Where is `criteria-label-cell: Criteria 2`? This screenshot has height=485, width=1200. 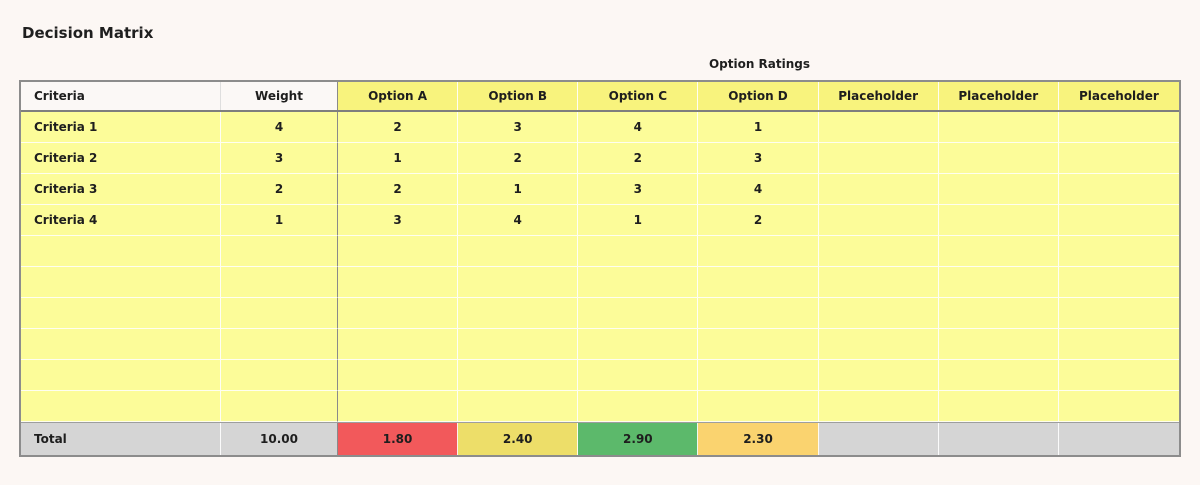
criteria-label-cell: Criteria 2 is located at coordinates (121, 158).